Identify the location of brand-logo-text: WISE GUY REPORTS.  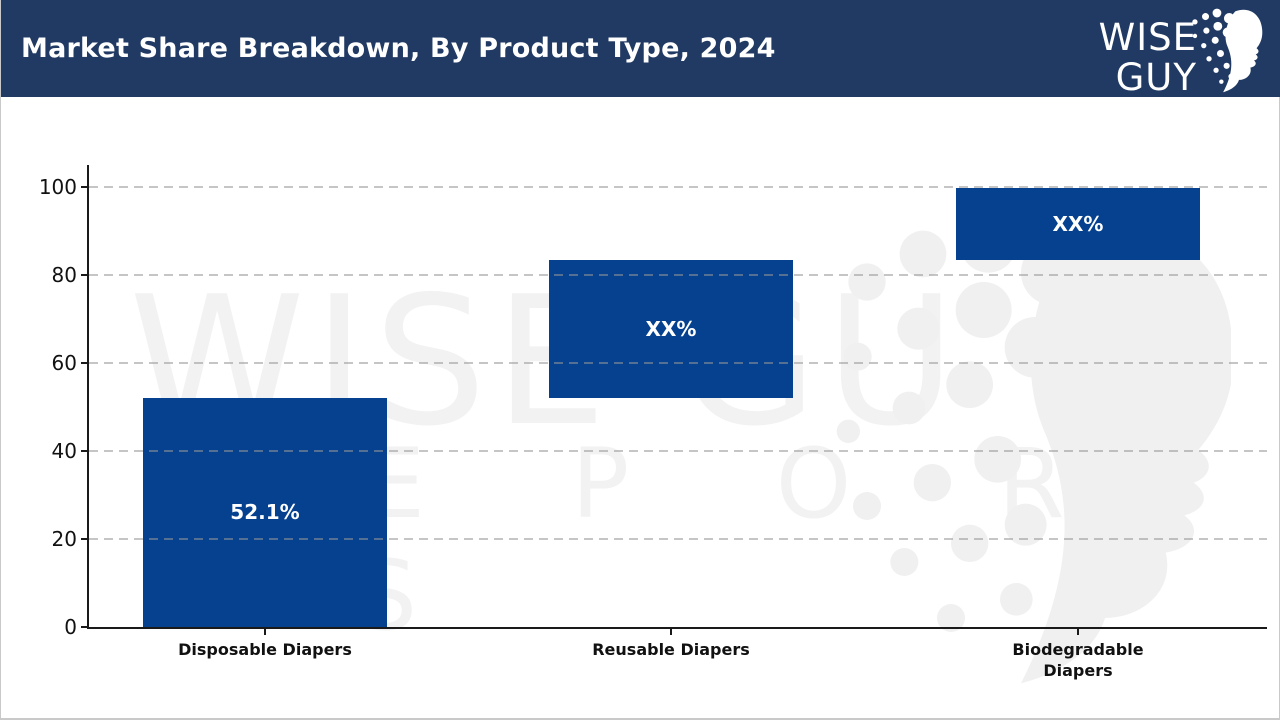
(1105, 66).